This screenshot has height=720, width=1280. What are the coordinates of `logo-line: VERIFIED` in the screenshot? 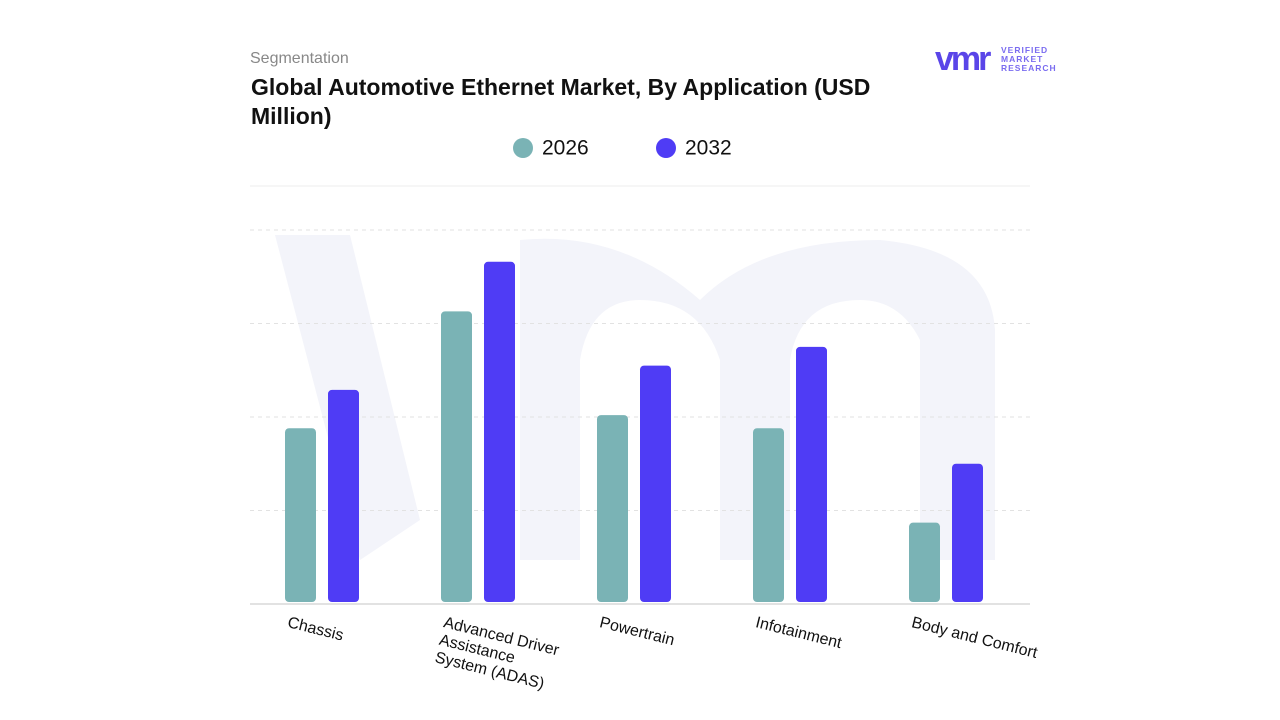 It's located at (1025, 50).